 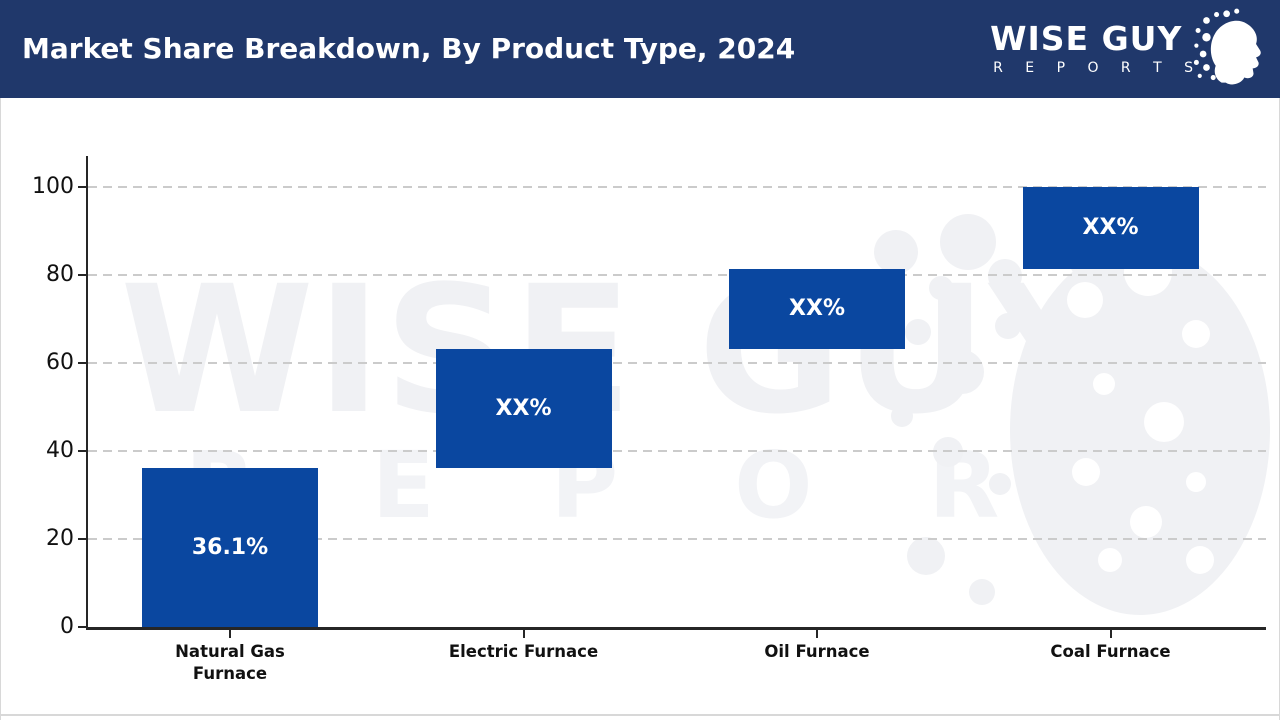 I want to click on bar-value-label-oil-furnace: XX%, so click(x=817, y=309).